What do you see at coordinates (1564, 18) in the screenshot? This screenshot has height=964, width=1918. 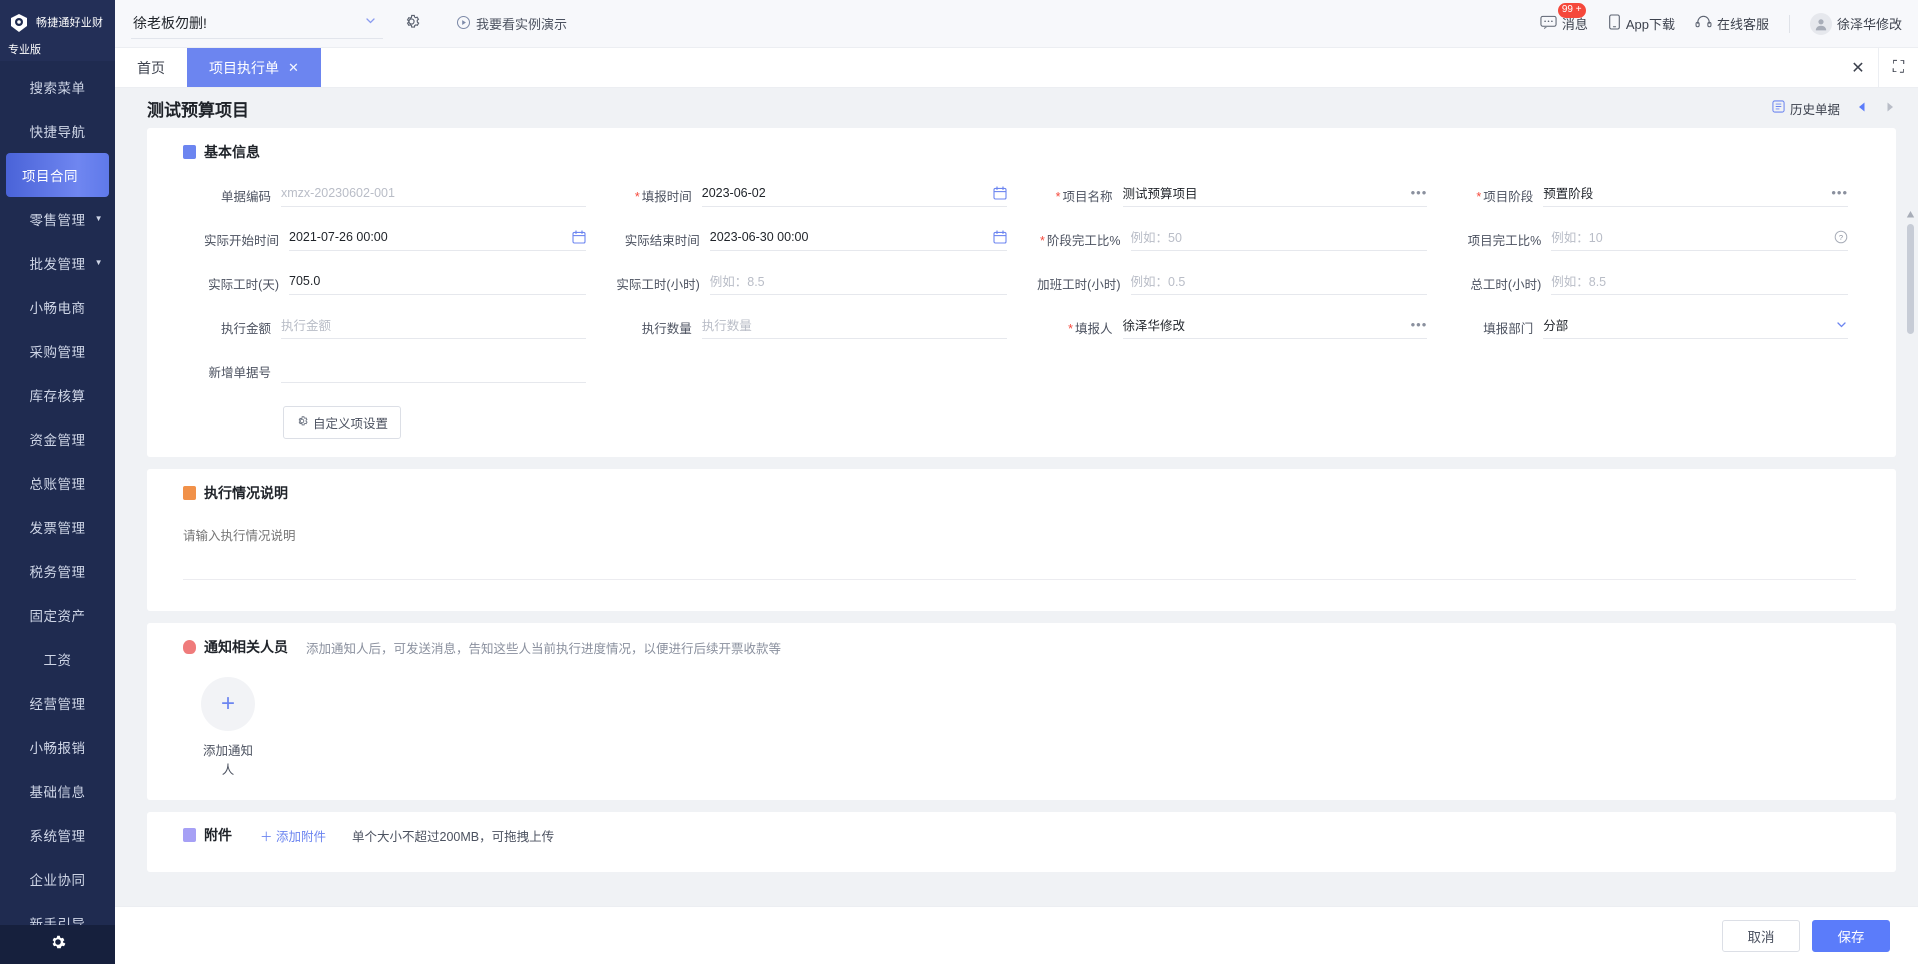 I see `messages-button: 99 + 消息` at bounding box center [1564, 18].